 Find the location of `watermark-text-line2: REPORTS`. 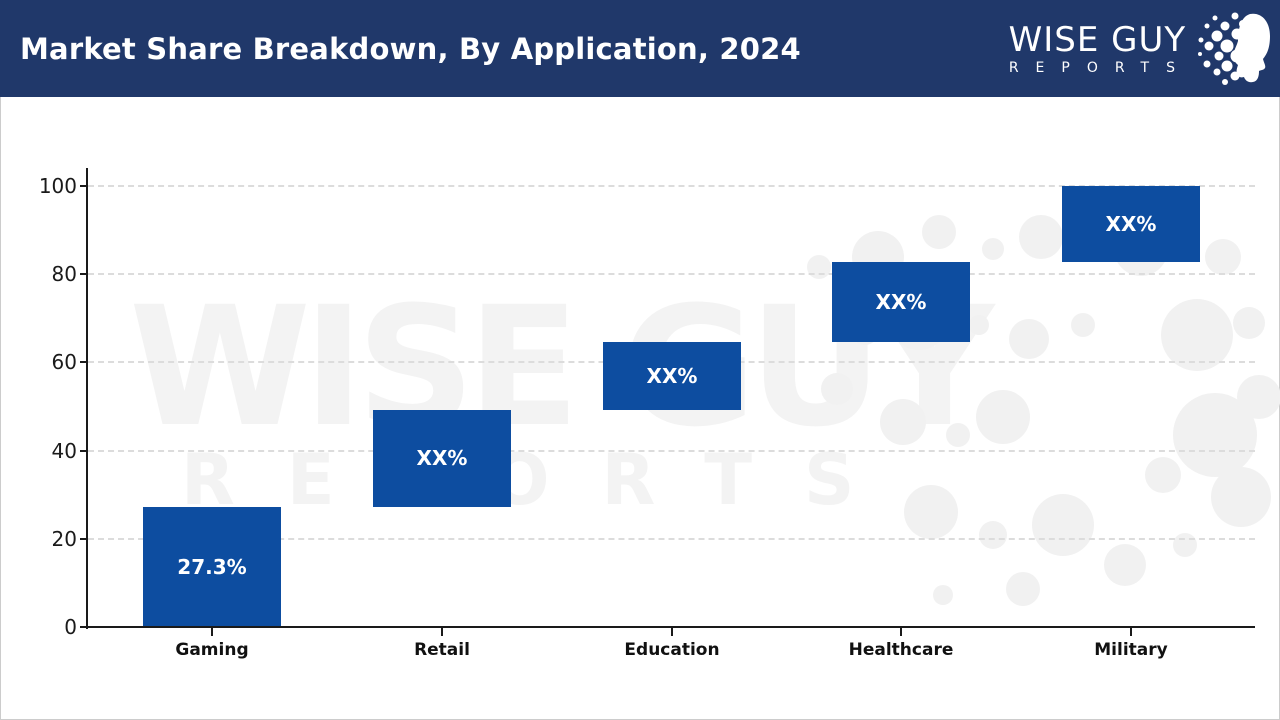

watermark-text-line2: REPORTS is located at coordinates (544, 480).